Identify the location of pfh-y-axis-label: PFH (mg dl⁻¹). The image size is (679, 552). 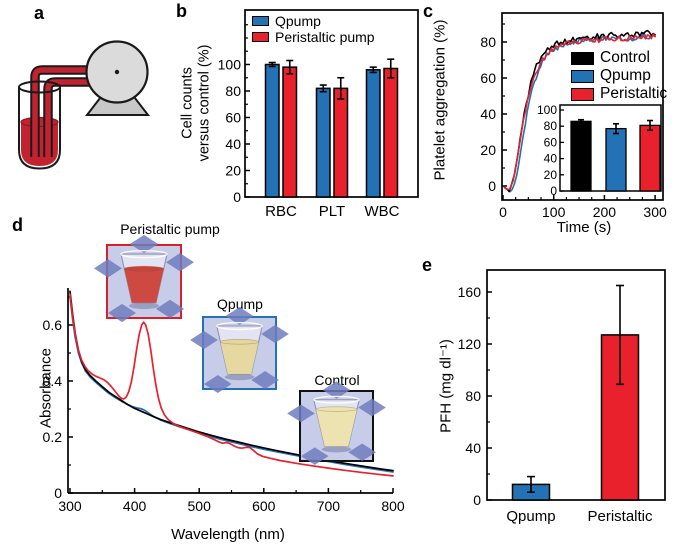
(446, 386).